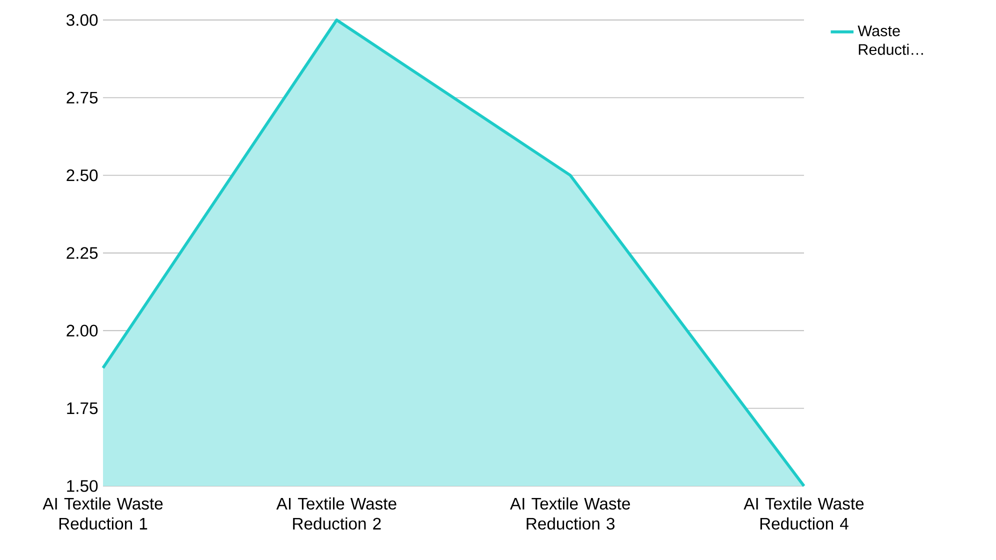  I want to click on y-tick-label: 3.00, so click(82, 20).